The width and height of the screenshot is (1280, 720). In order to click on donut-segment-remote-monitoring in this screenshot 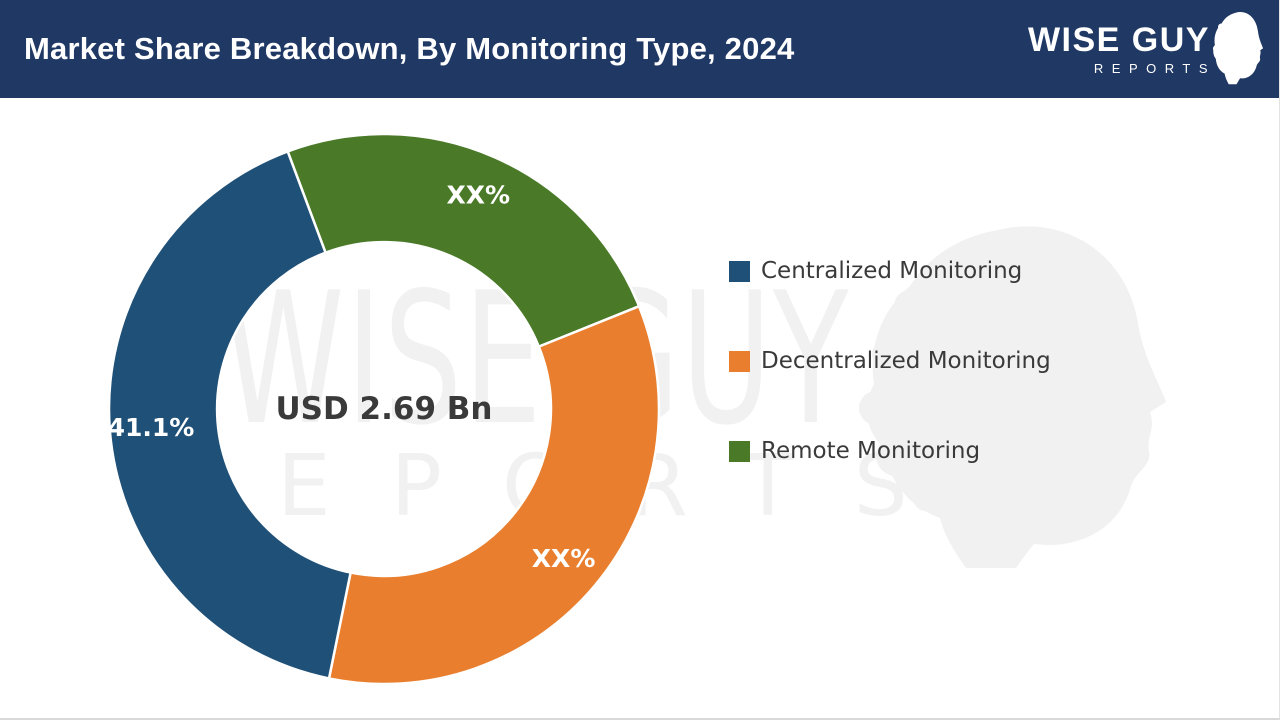, I will do `click(463, 240)`.